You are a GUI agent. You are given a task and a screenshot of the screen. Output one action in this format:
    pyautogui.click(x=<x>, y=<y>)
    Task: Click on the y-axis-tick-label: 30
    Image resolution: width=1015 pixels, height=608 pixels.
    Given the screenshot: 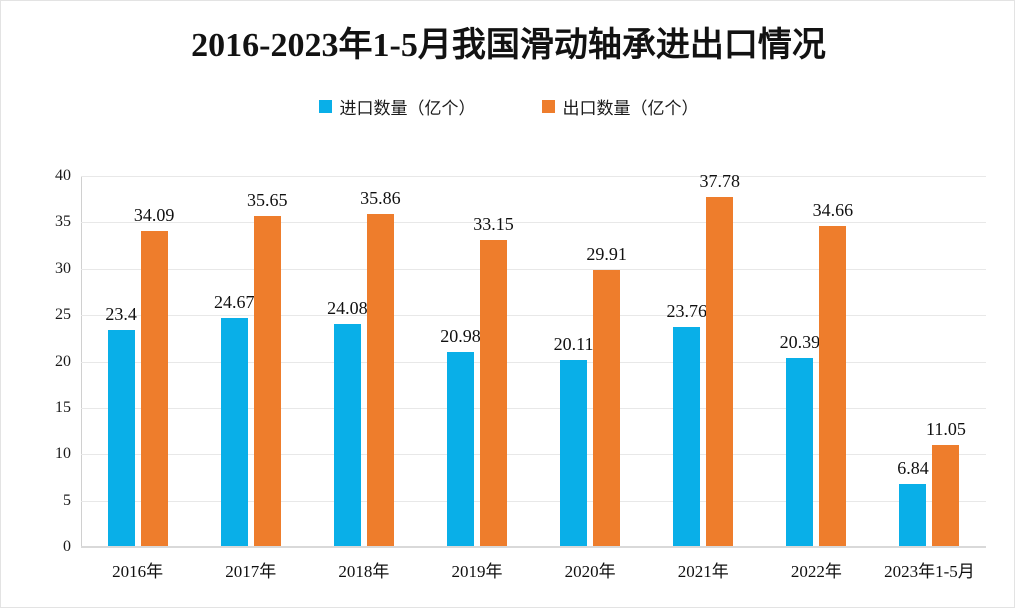 What is the action you would take?
    pyautogui.click(x=63, y=268)
    